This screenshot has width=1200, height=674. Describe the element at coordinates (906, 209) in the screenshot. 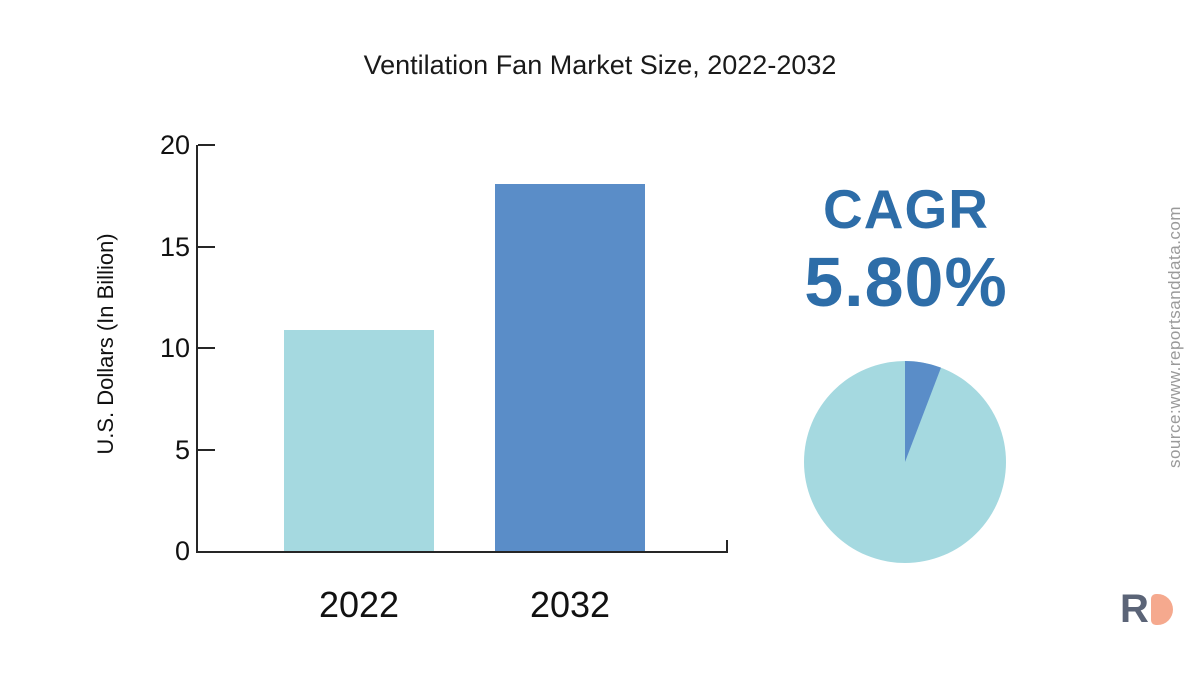

I see `cagr-label: CAGR` at that location.